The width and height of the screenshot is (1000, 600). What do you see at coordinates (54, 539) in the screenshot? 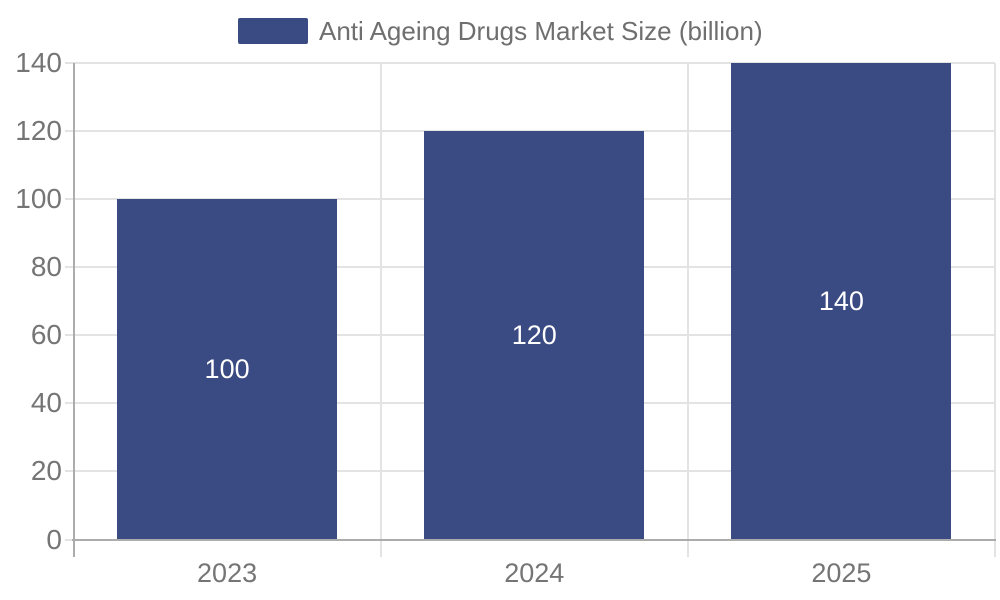
I see `y-tick-label-0: 0` at bounding box center [54, 539].